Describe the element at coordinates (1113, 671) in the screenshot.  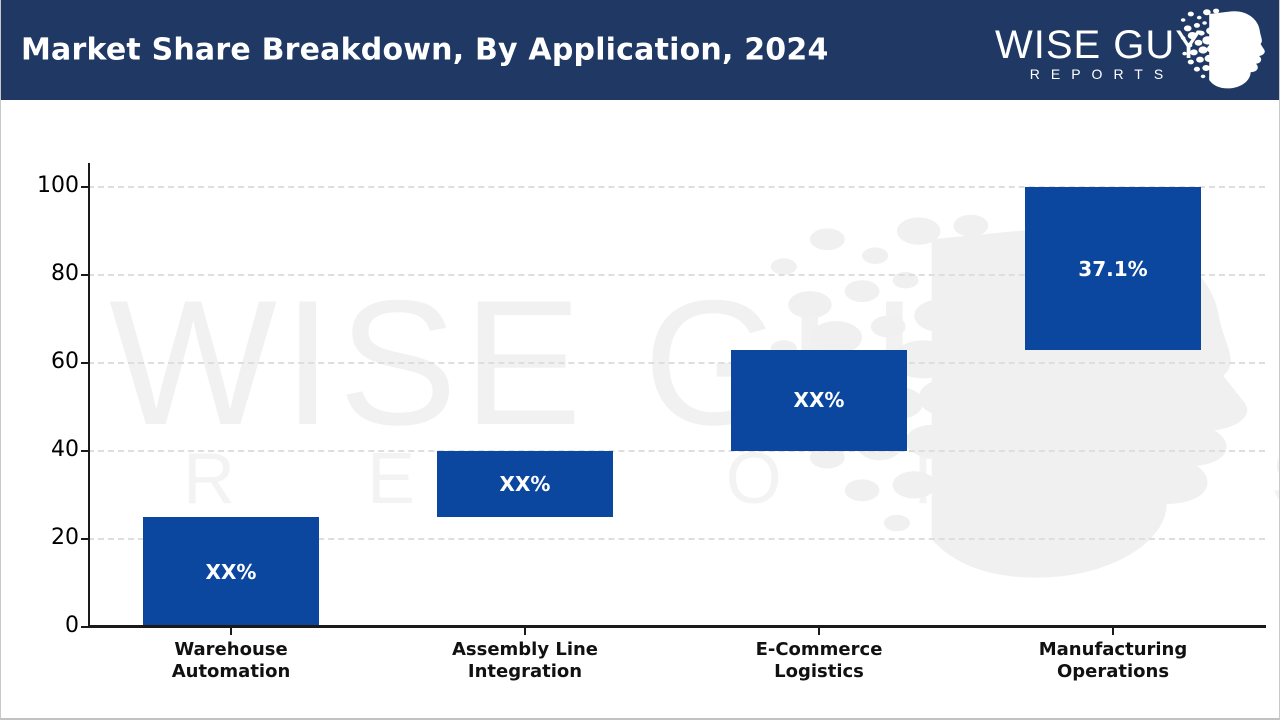
I see `x-axis-label-line: Operations` at that location.